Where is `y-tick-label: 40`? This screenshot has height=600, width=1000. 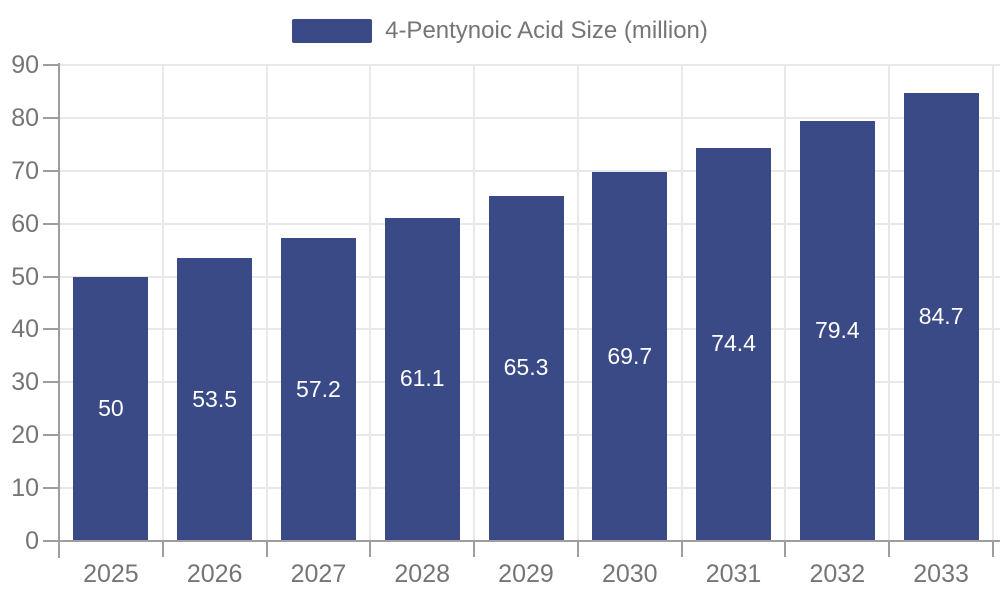 y-tick-label: 40 is located at coordinates (25, 329).